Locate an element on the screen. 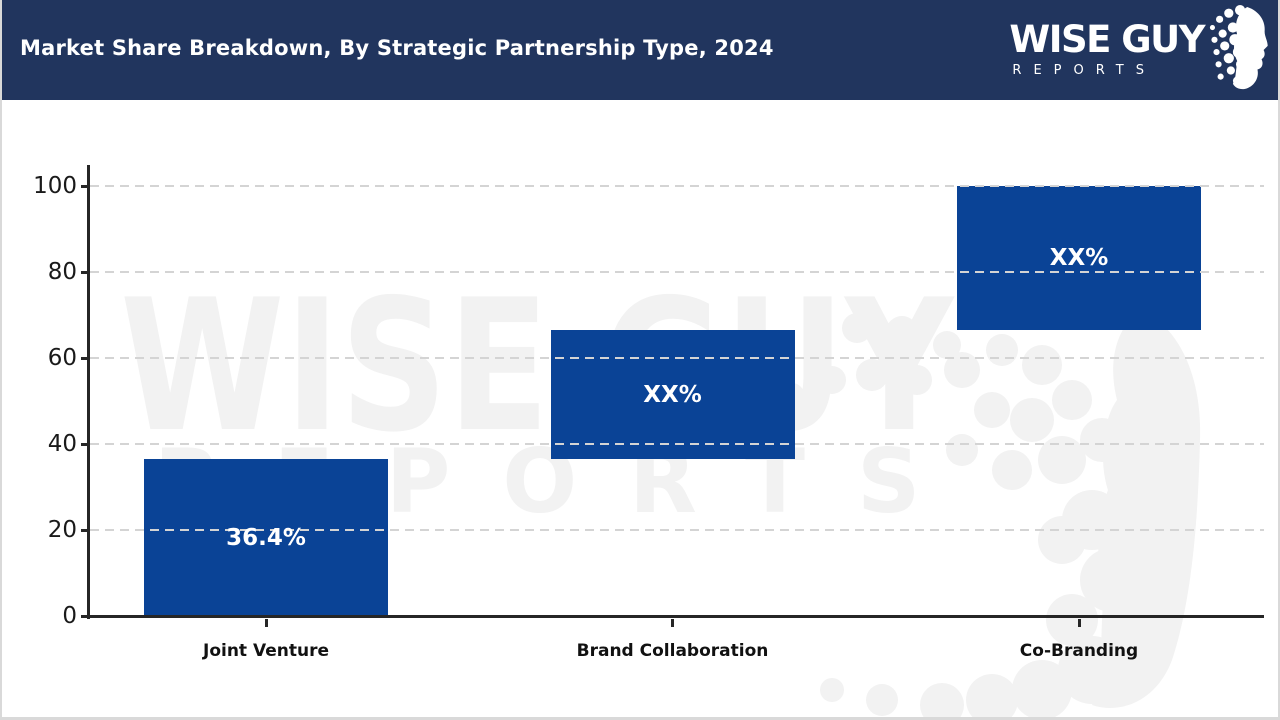  bar-value-label-co-branding: XX% is located at coordinates (1079, 258).